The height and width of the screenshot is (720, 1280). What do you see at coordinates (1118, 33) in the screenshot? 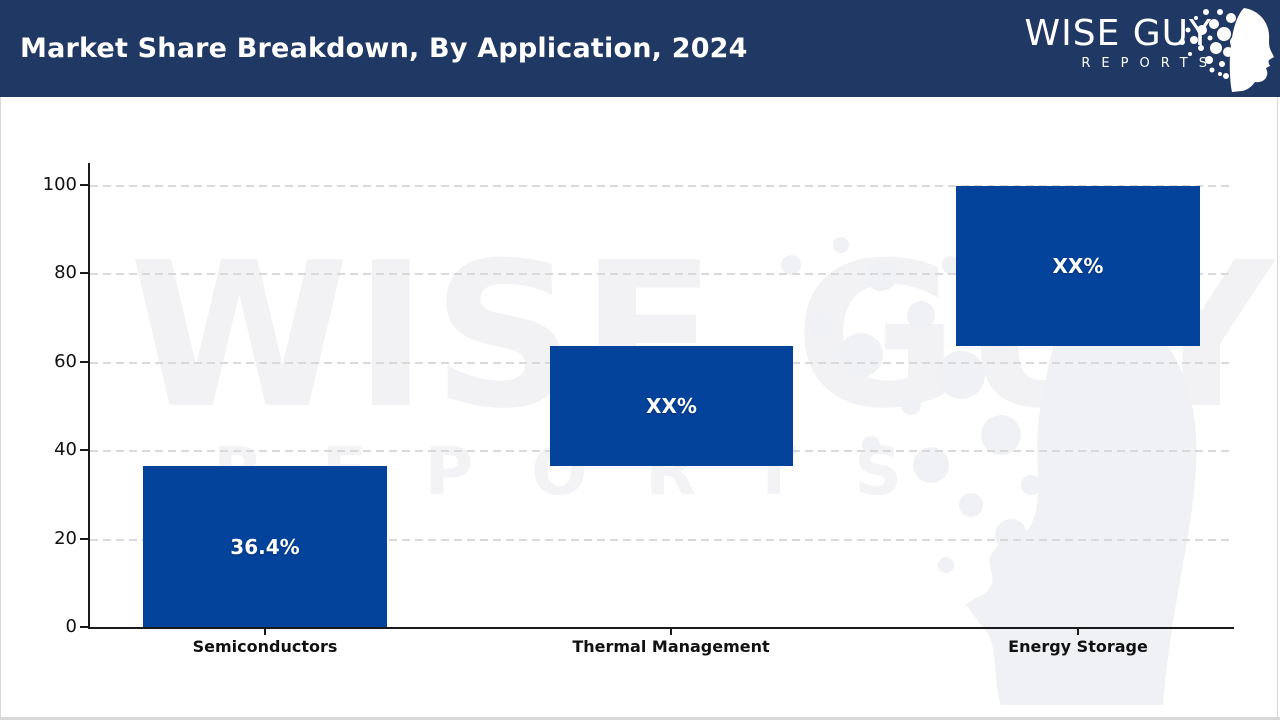
I see `logo-wordmark: WISE GUY` at bounding box center [1118, 33].